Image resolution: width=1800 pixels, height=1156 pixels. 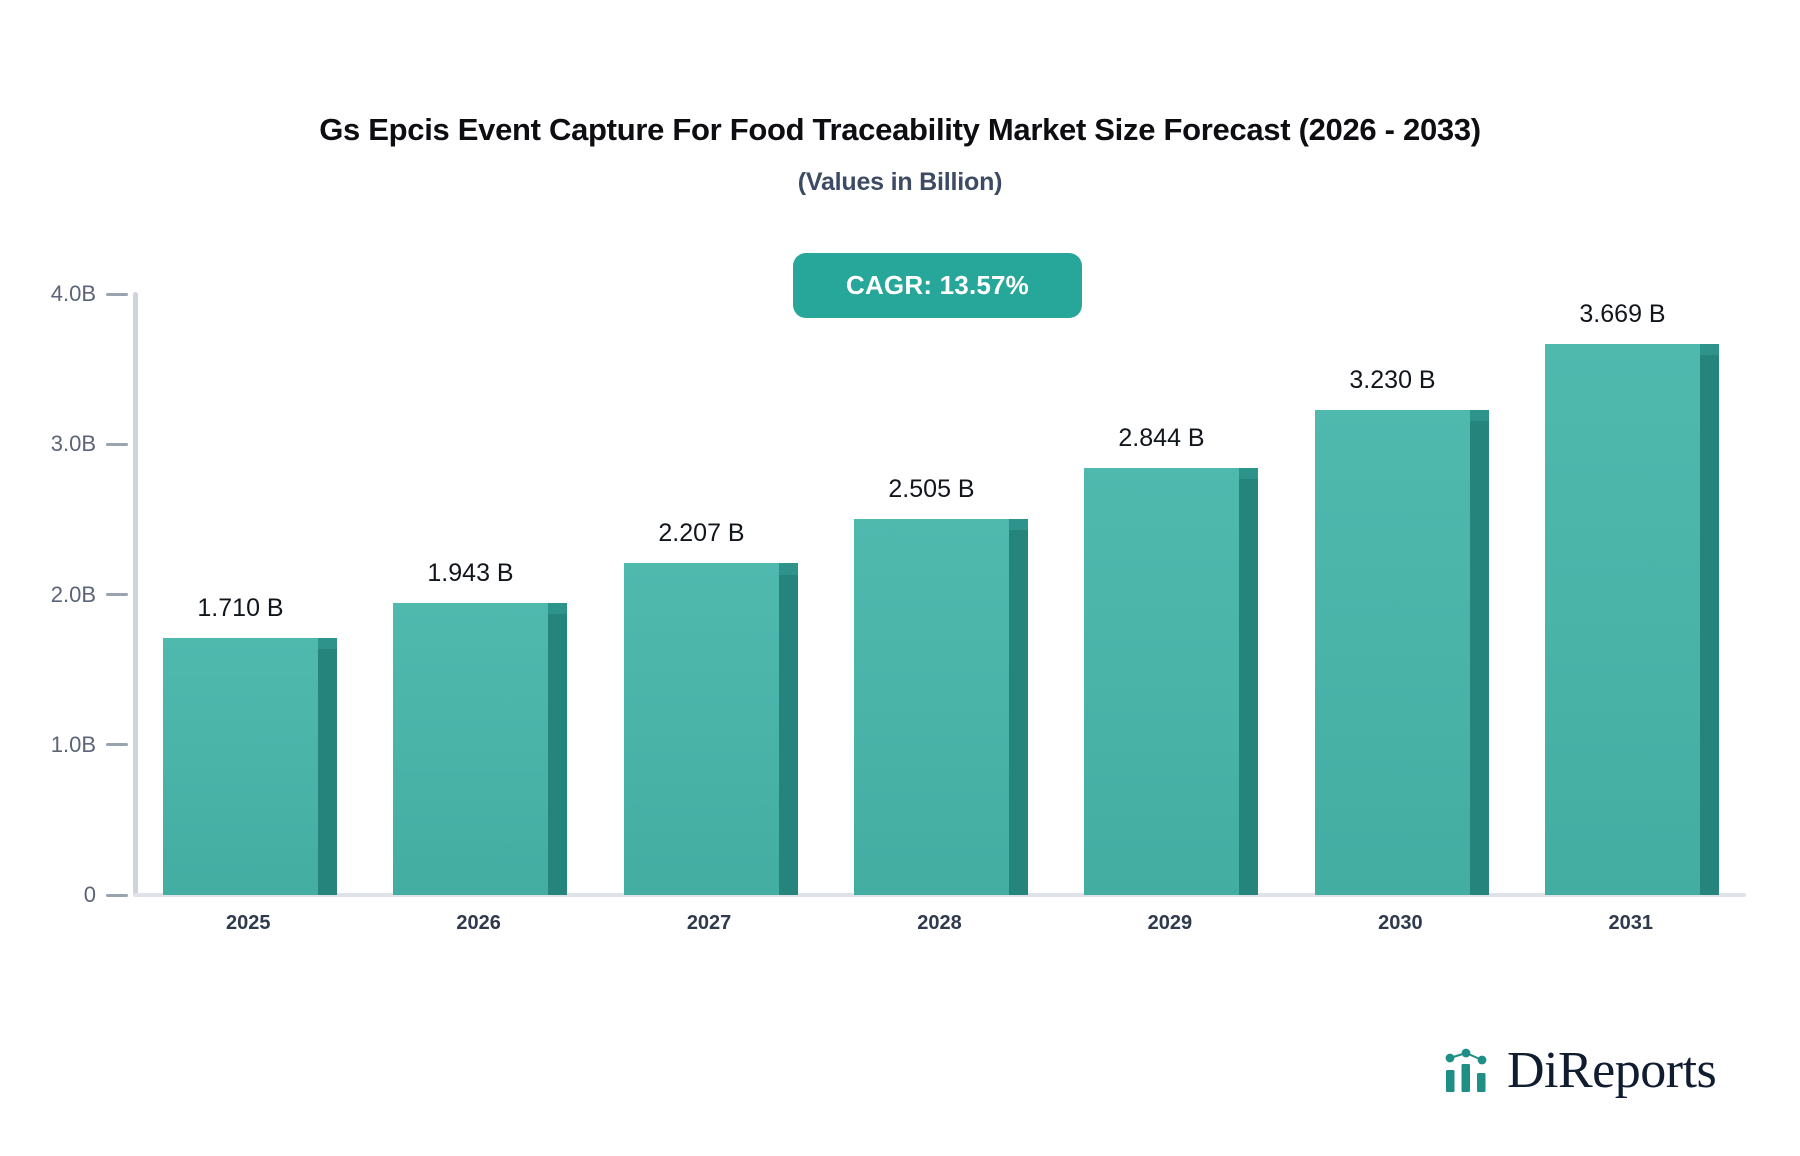 What do you see at coordinates (478, 923) in the screenshot?
I see `x-axis-tick-label: 2026` at bounding box center [478, 923].